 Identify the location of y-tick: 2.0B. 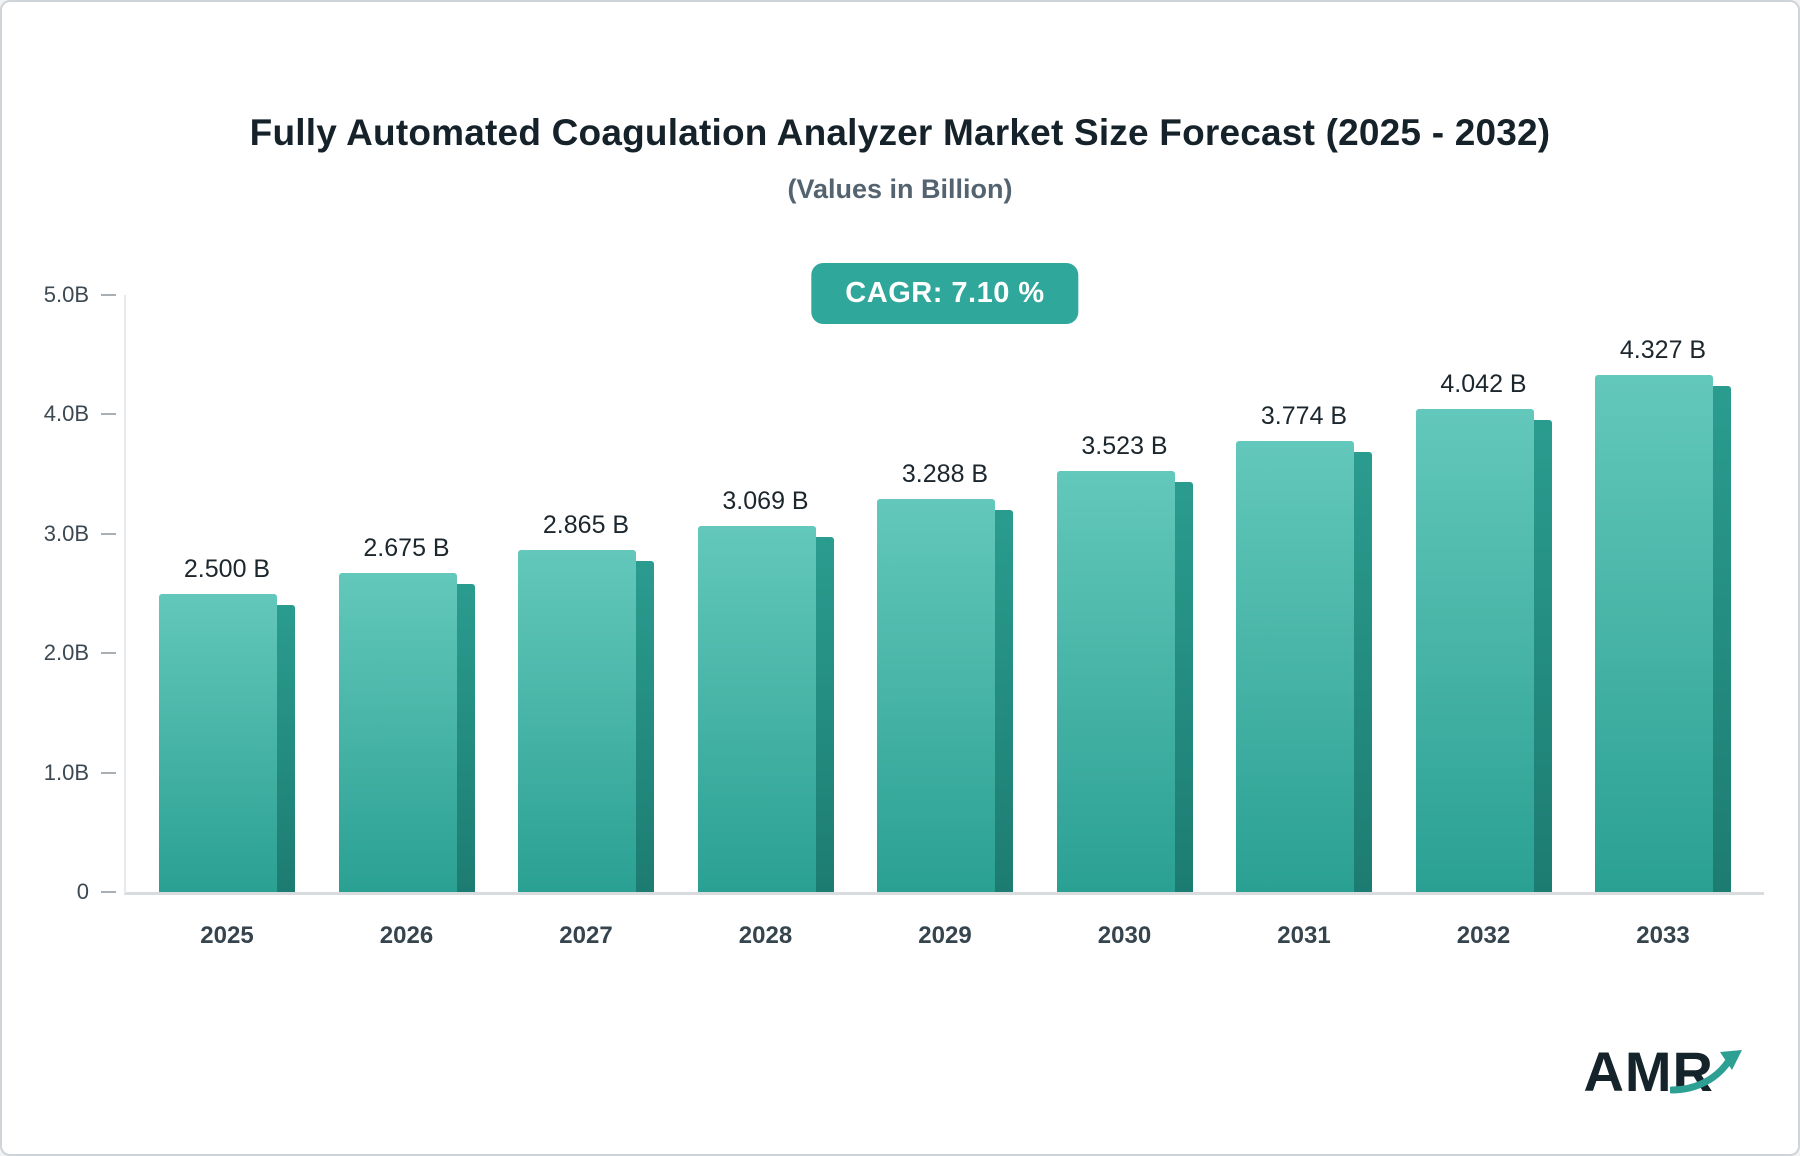
(80, 653).